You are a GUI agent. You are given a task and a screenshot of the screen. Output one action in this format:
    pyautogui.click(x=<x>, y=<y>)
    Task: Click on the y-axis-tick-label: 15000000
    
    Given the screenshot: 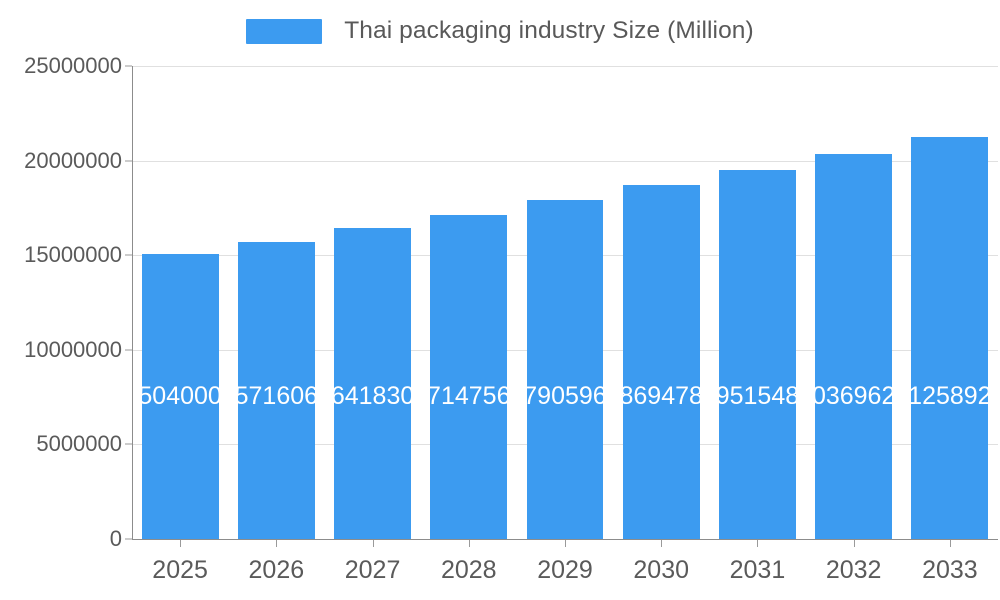 What is the action you would take?
    pyautogui.click(x=73, y=255)
    